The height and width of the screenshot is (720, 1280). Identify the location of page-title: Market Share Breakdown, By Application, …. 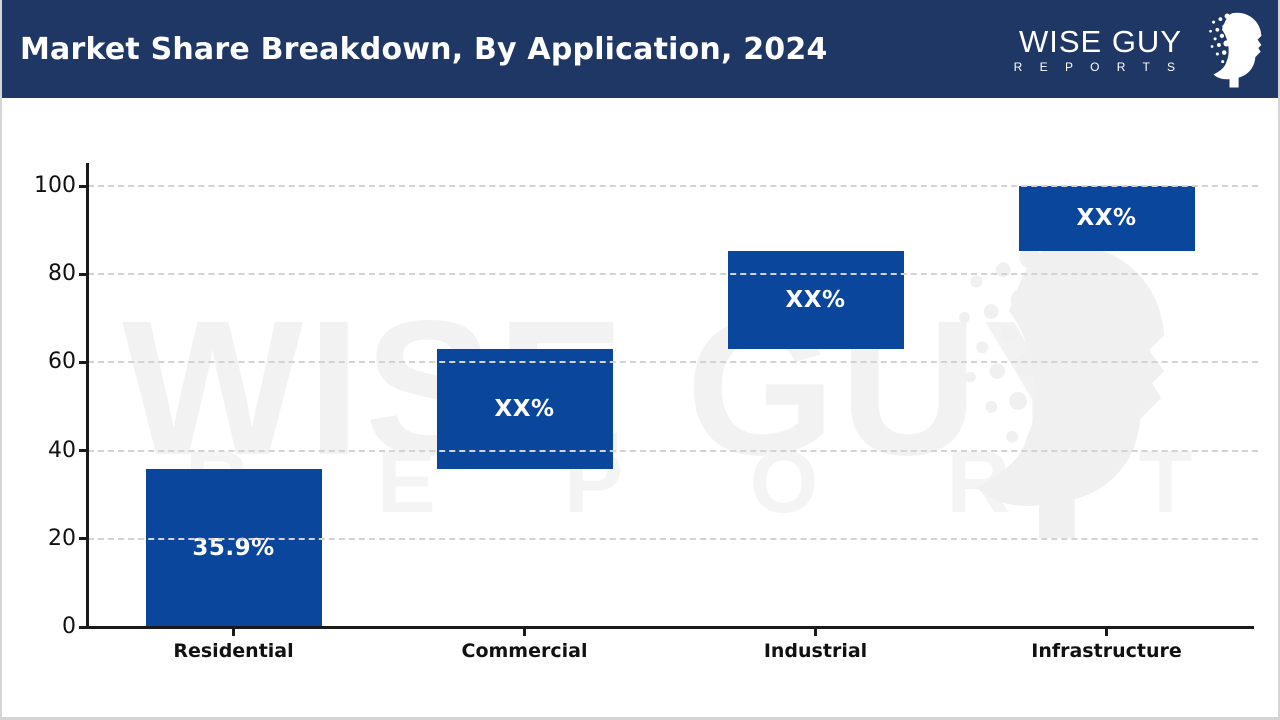
(424, 49).